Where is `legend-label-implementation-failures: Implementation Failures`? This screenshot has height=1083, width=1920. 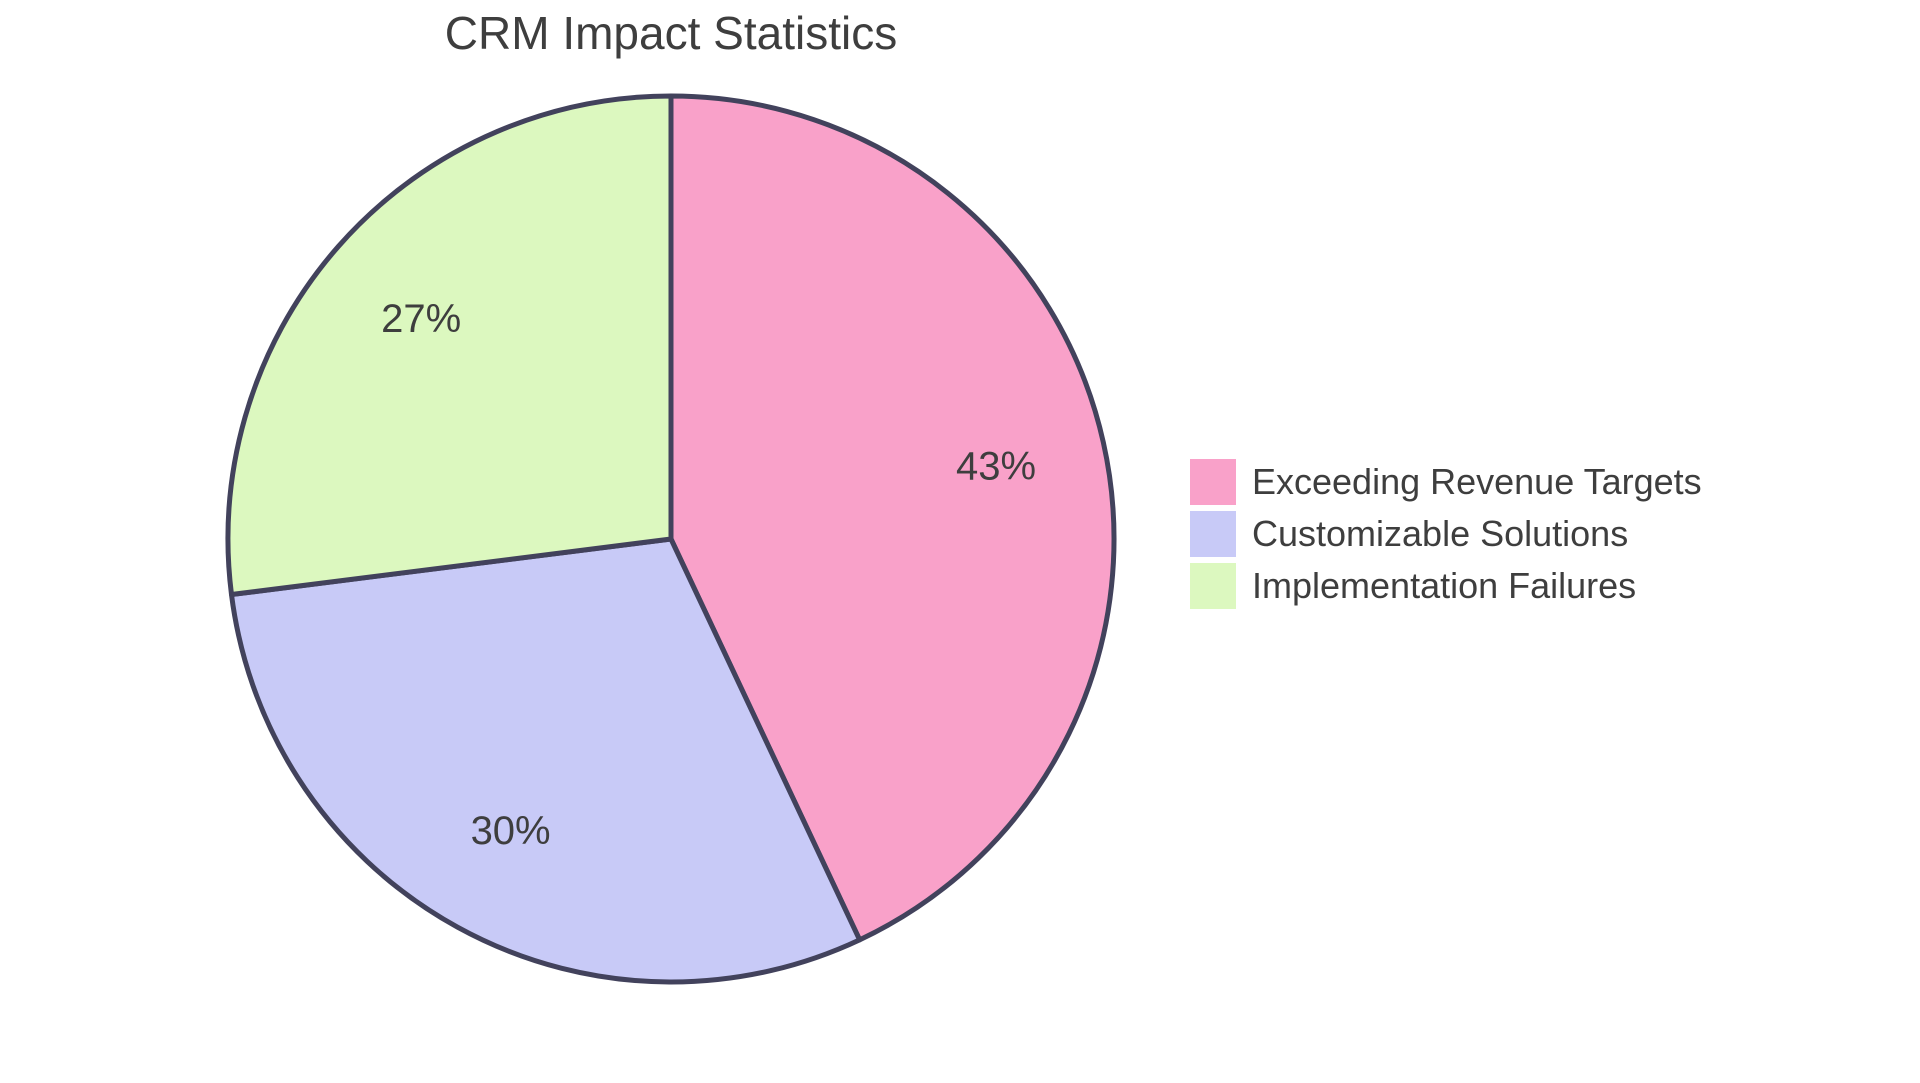
legend-label-implementation-failures: Implementation Failures is located at coordinates (1444, 585).